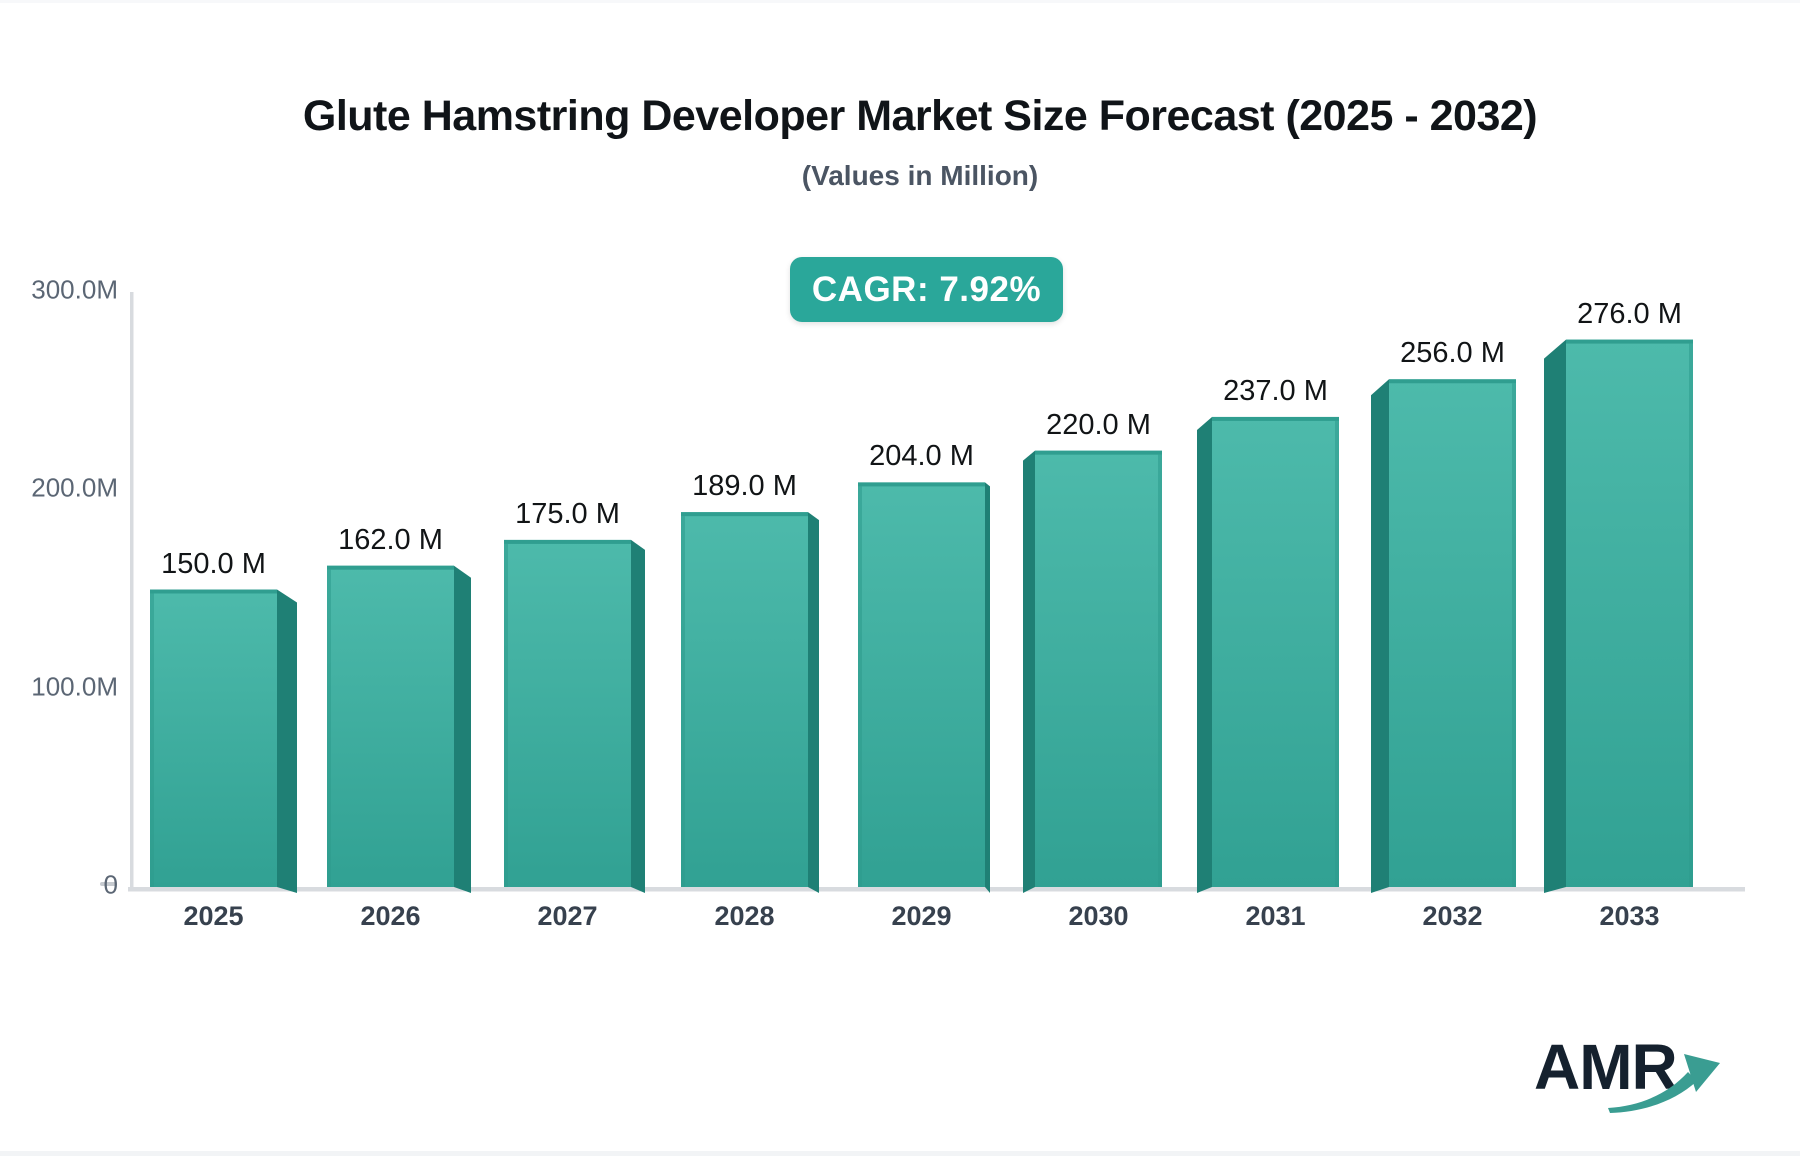 This screenshot has height=1156, width=1800. Describe the element at coordinates (1629, 916) in the screenshot. I see `x-tick-label: 2033` at that location.